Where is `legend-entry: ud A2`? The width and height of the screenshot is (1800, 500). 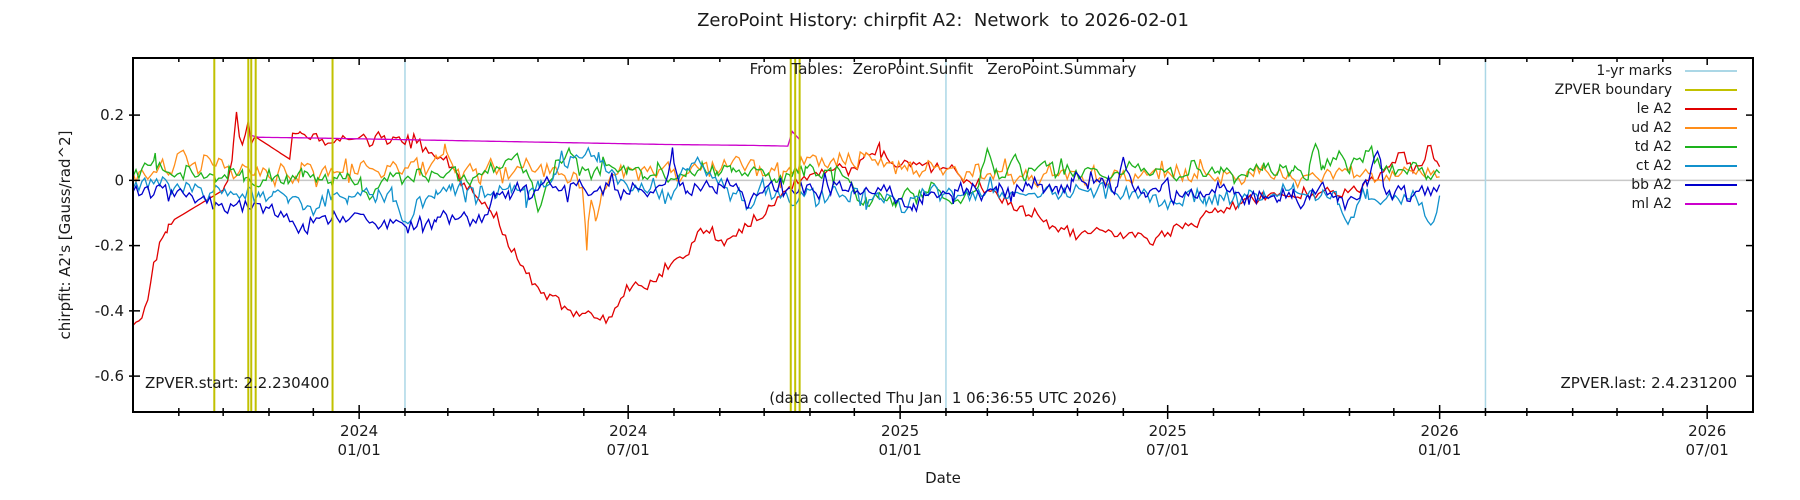
legend-entry: ud A2 is located at coordinates (1632, 127).